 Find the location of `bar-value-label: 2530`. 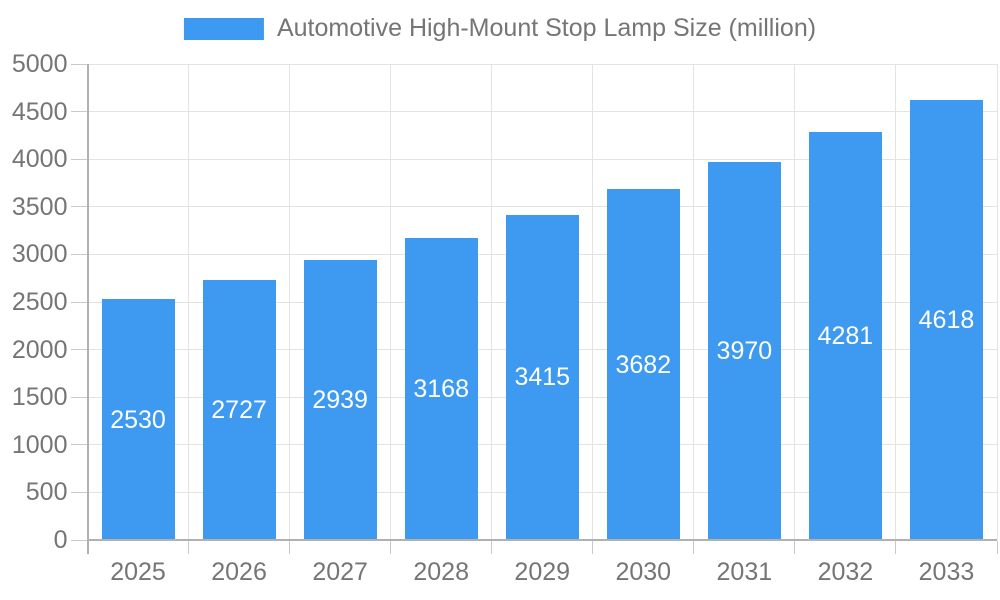

bar-value-label: 2530 is located at coordinates (138, 419).